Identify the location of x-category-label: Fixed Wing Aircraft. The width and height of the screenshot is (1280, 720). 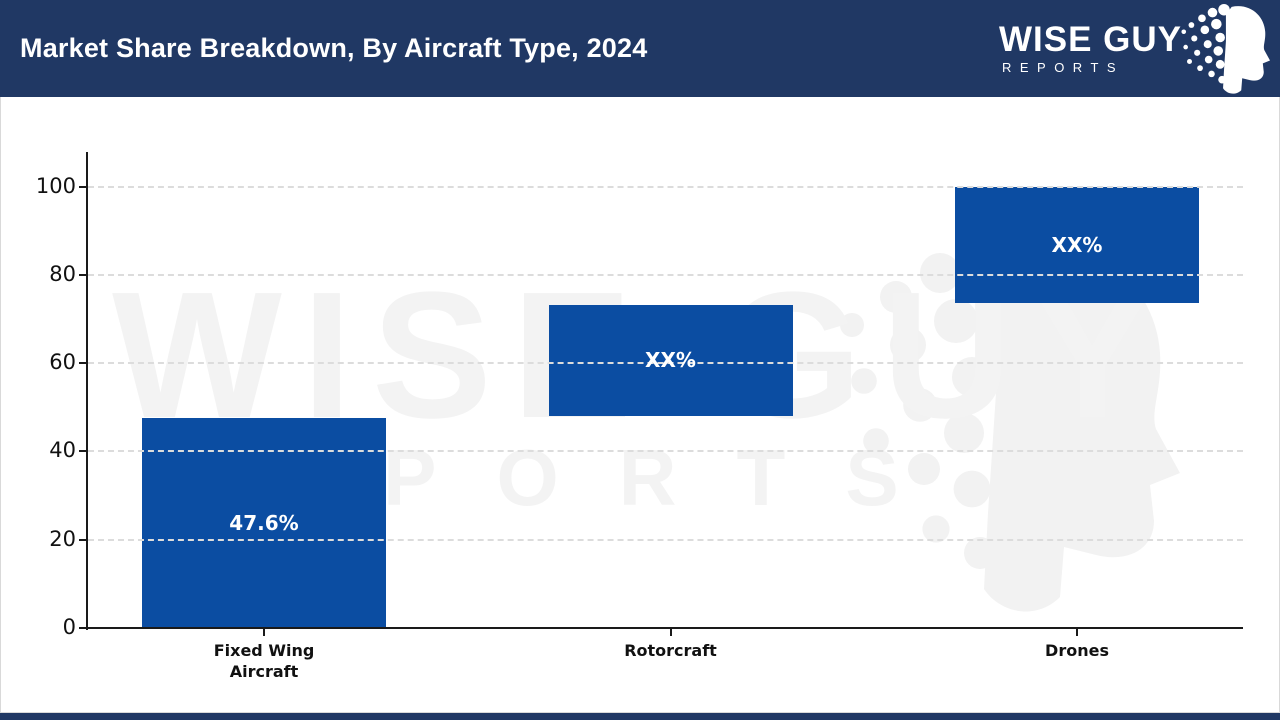
(264, 661).